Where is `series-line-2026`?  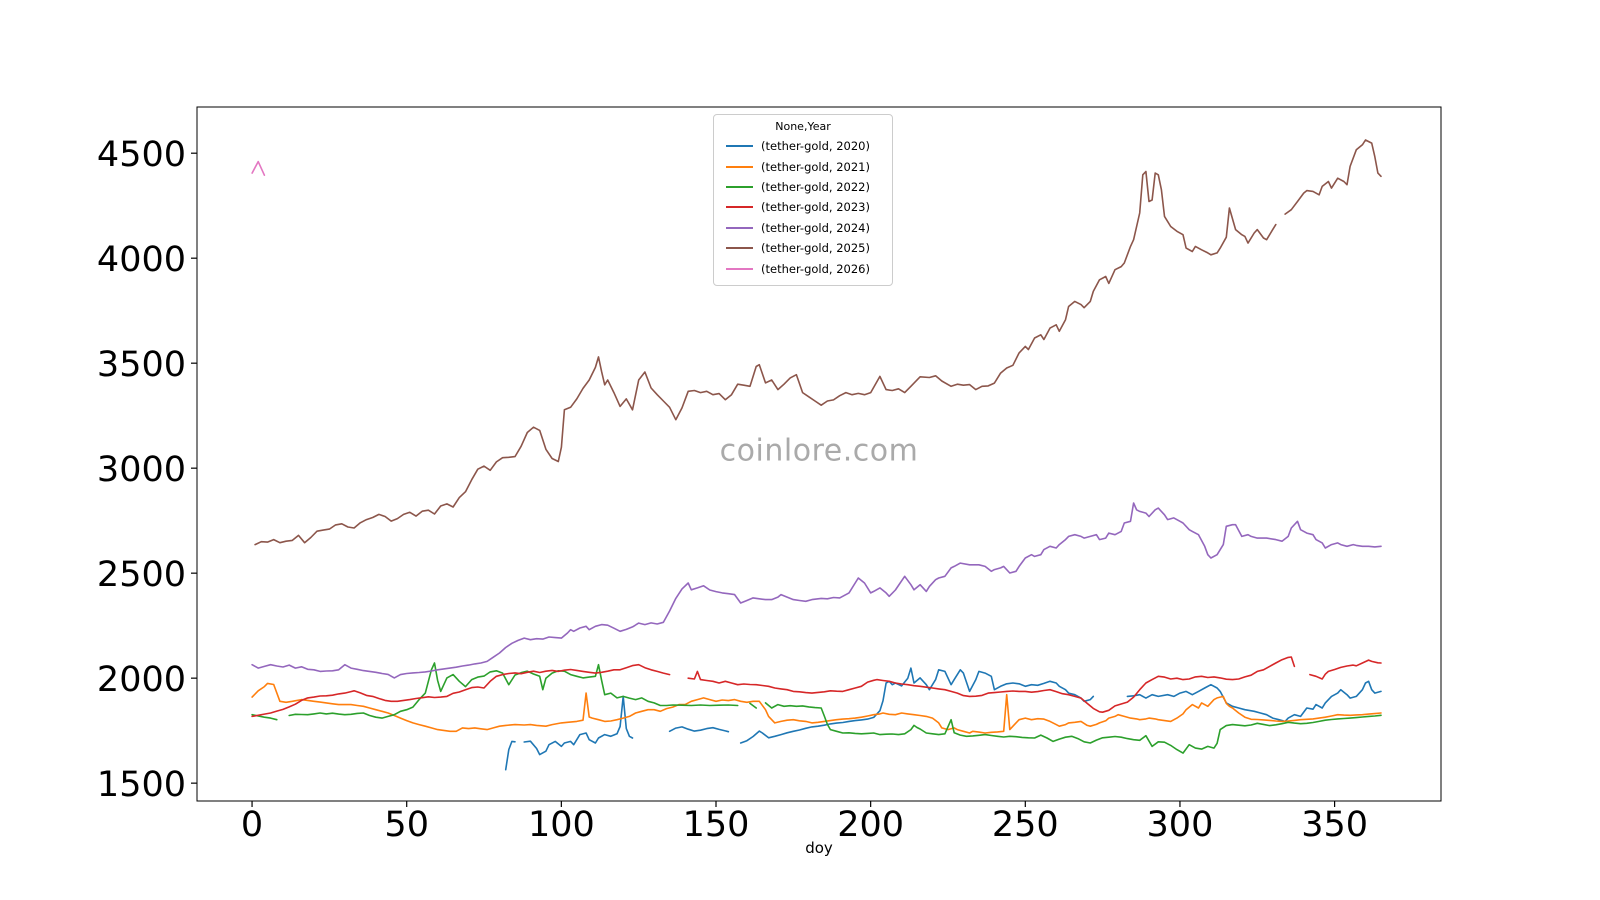
series-line-2026 is located at coordinates (258, 168).